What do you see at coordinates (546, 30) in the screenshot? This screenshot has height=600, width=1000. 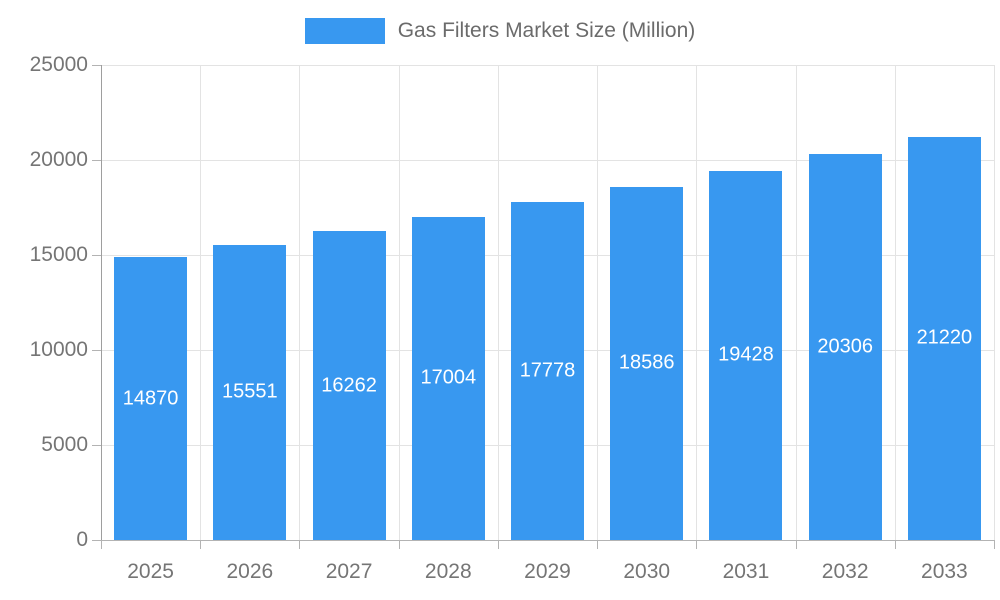 I see `legend-label: Gas Filters Market Size (Million)` at bounding box center [546, 30].